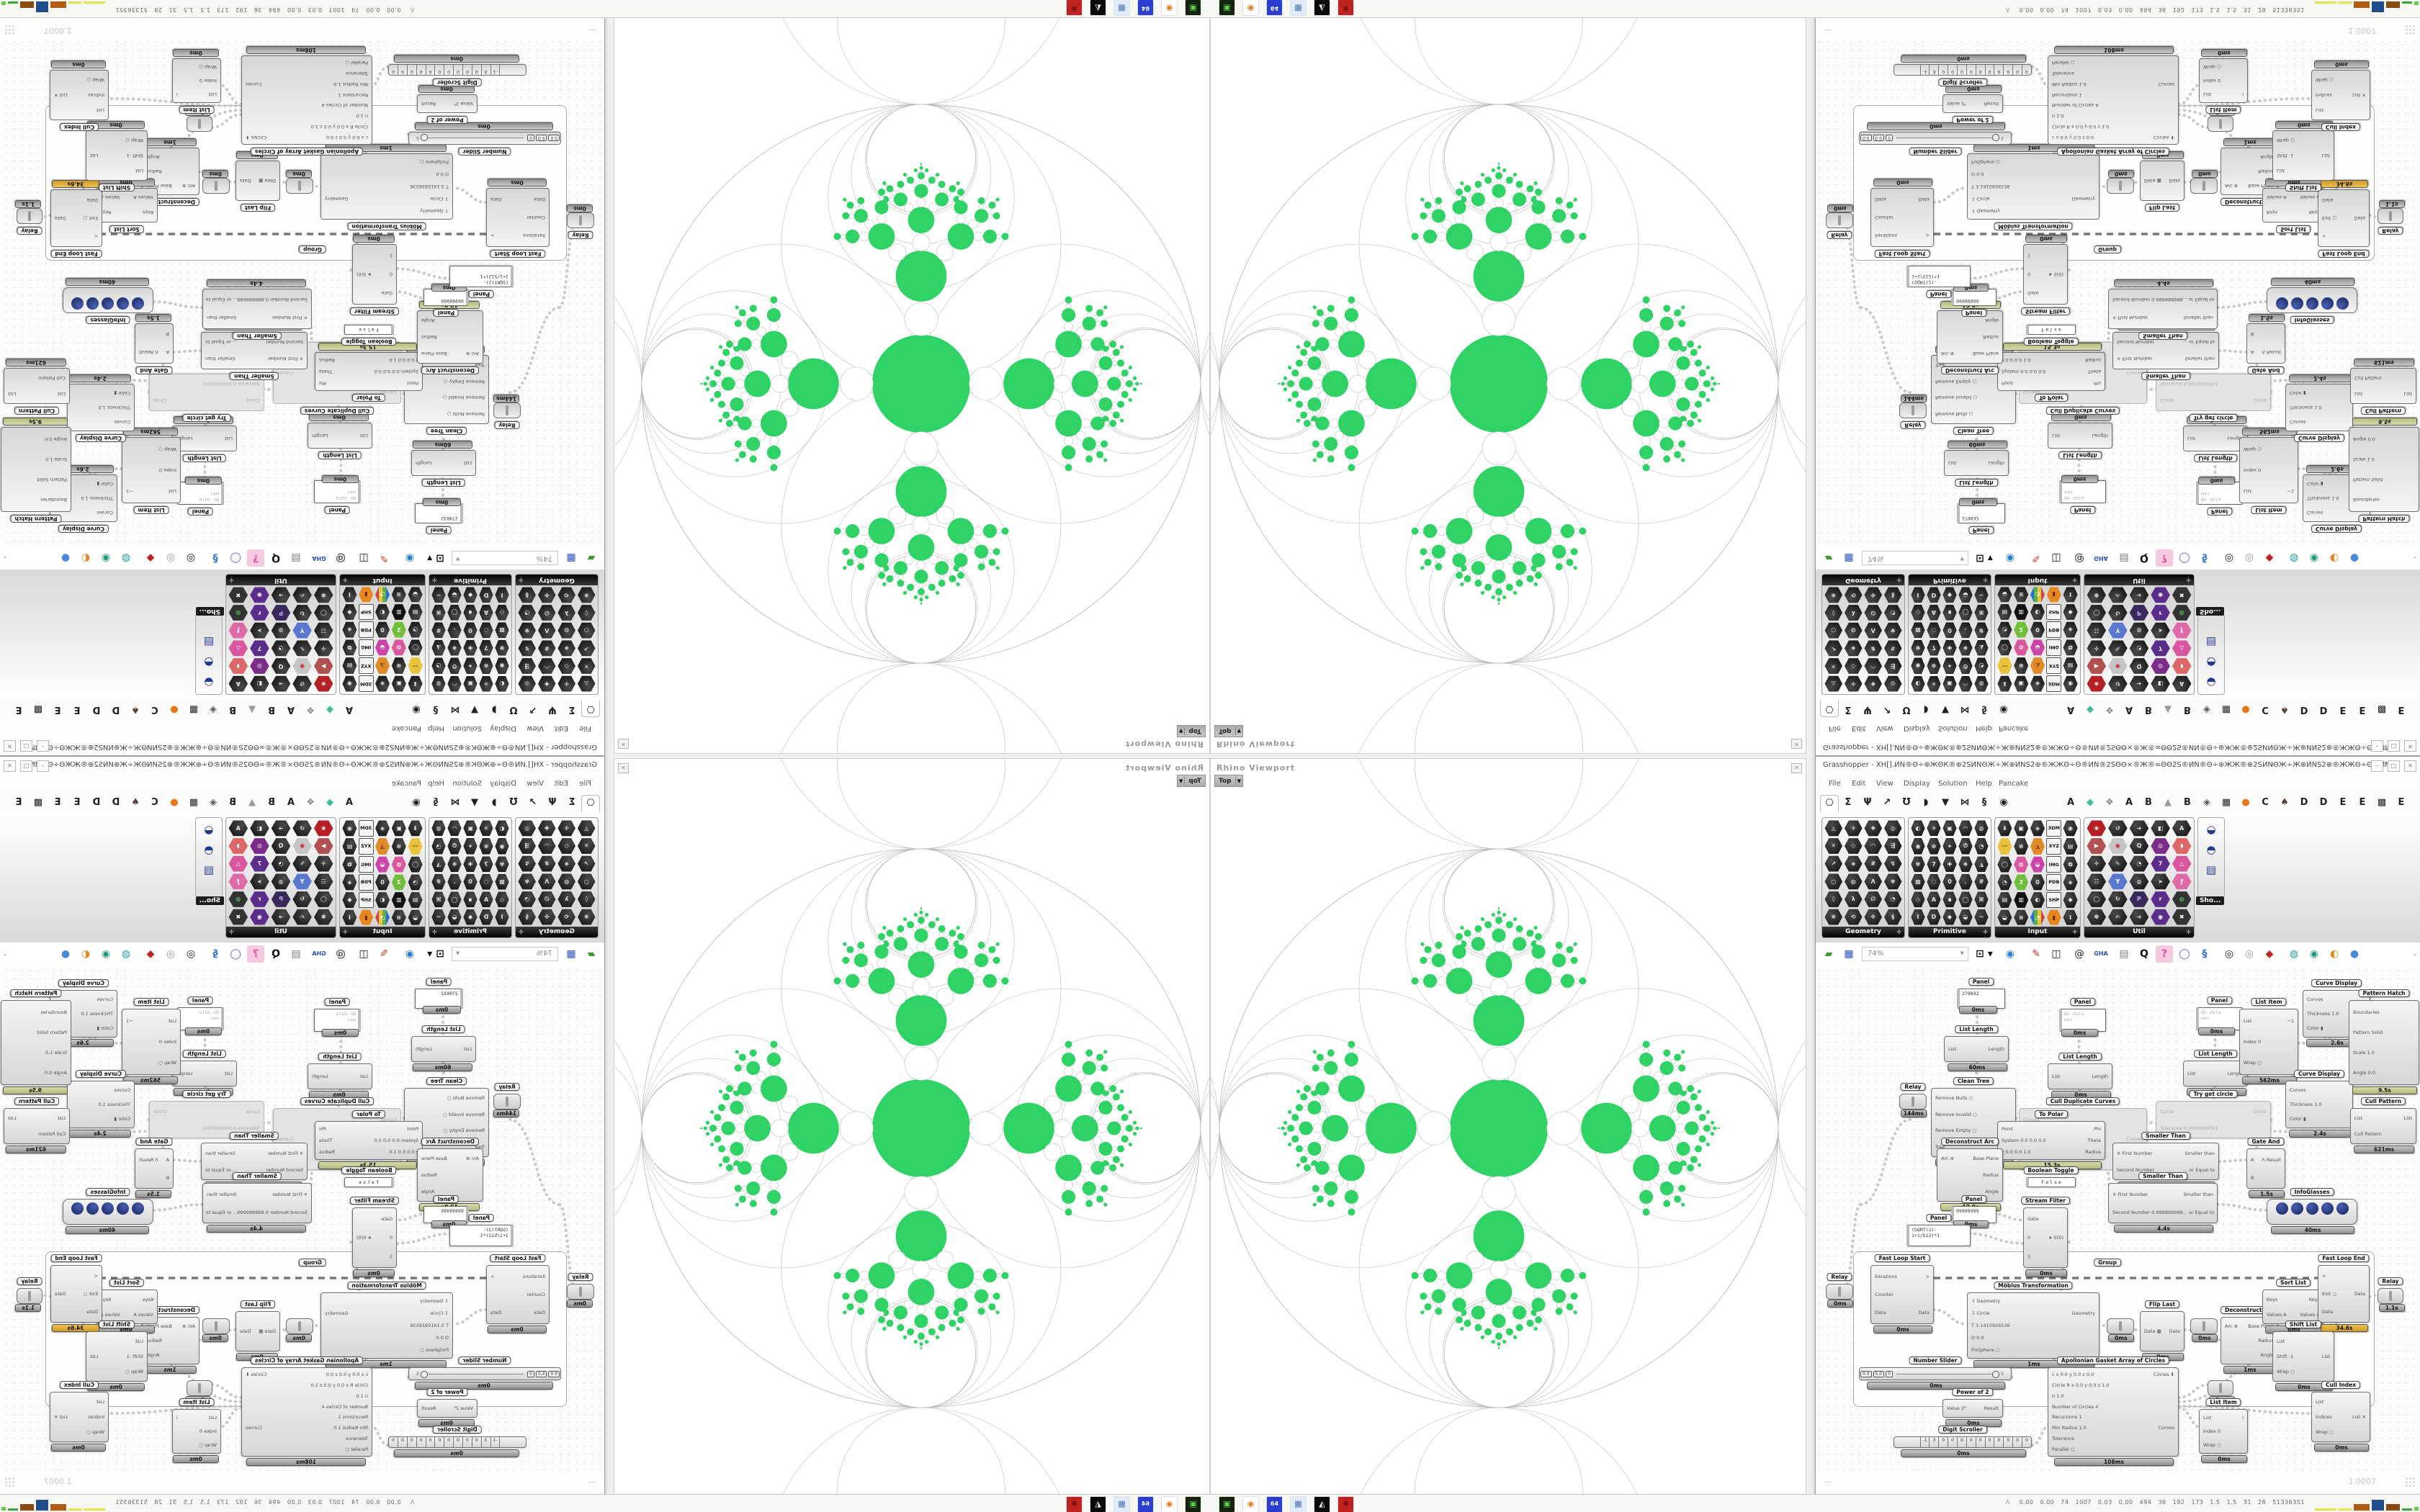 This screenshot has width=2420, height=1512. What do you see at coordinates (415, 828) in the screenshot?
I see `component-icon: ⬇` at bounding box center [415, 828].